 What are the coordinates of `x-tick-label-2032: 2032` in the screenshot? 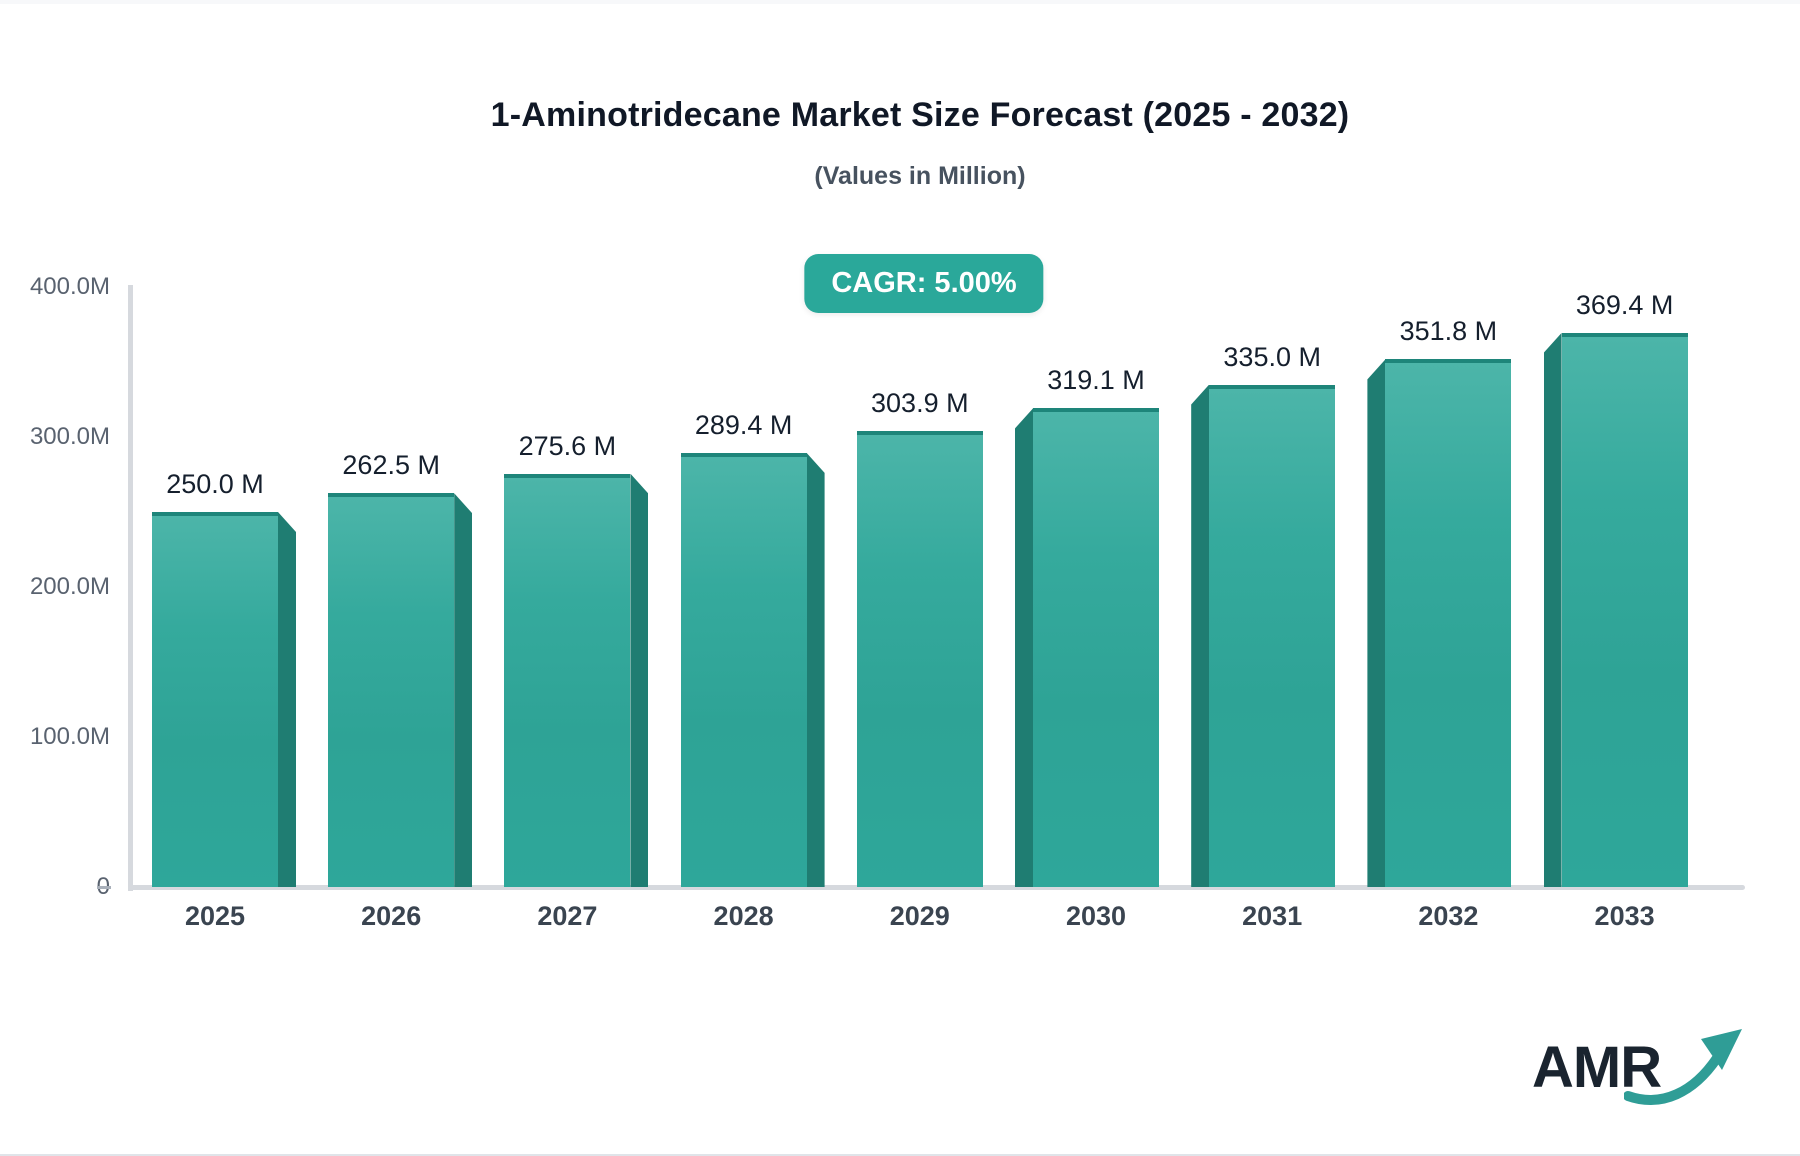 It's located at (1448, 916).